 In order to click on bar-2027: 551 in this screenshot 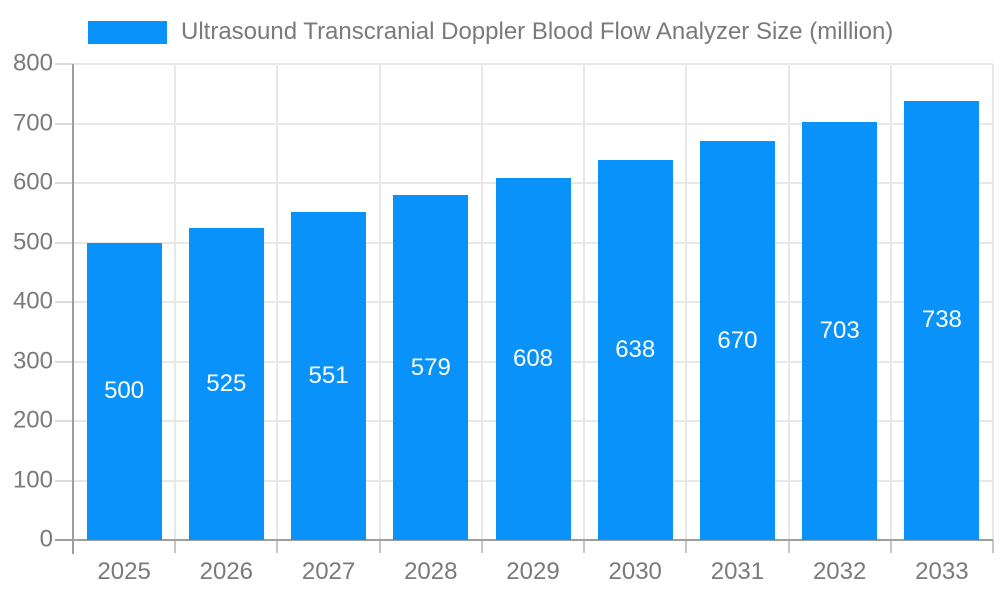, I will do `click(329, 376)`.